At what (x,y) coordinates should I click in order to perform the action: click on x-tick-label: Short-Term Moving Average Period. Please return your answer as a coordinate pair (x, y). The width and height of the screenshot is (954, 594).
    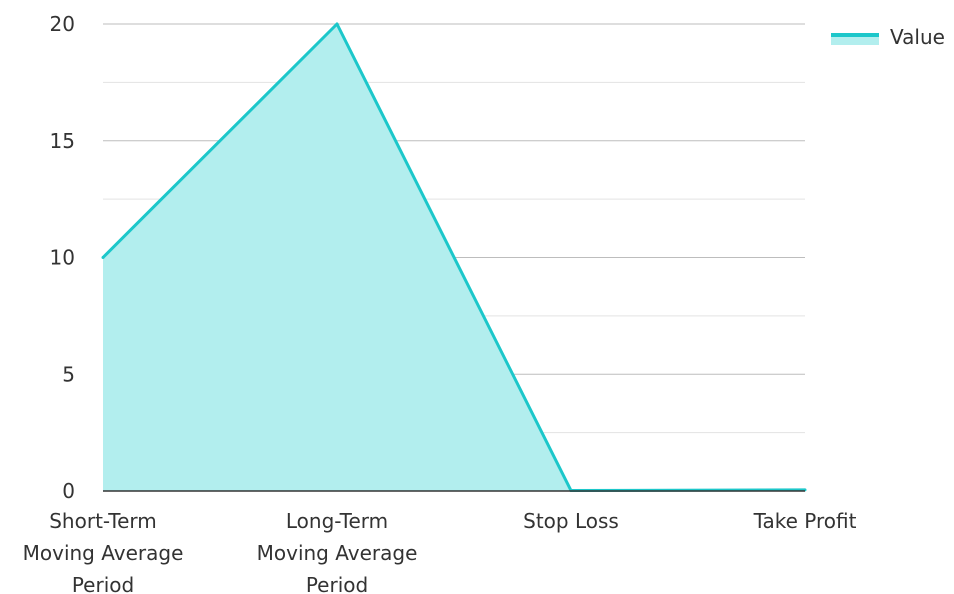
    Looking at the image, I should click on (103, 551).